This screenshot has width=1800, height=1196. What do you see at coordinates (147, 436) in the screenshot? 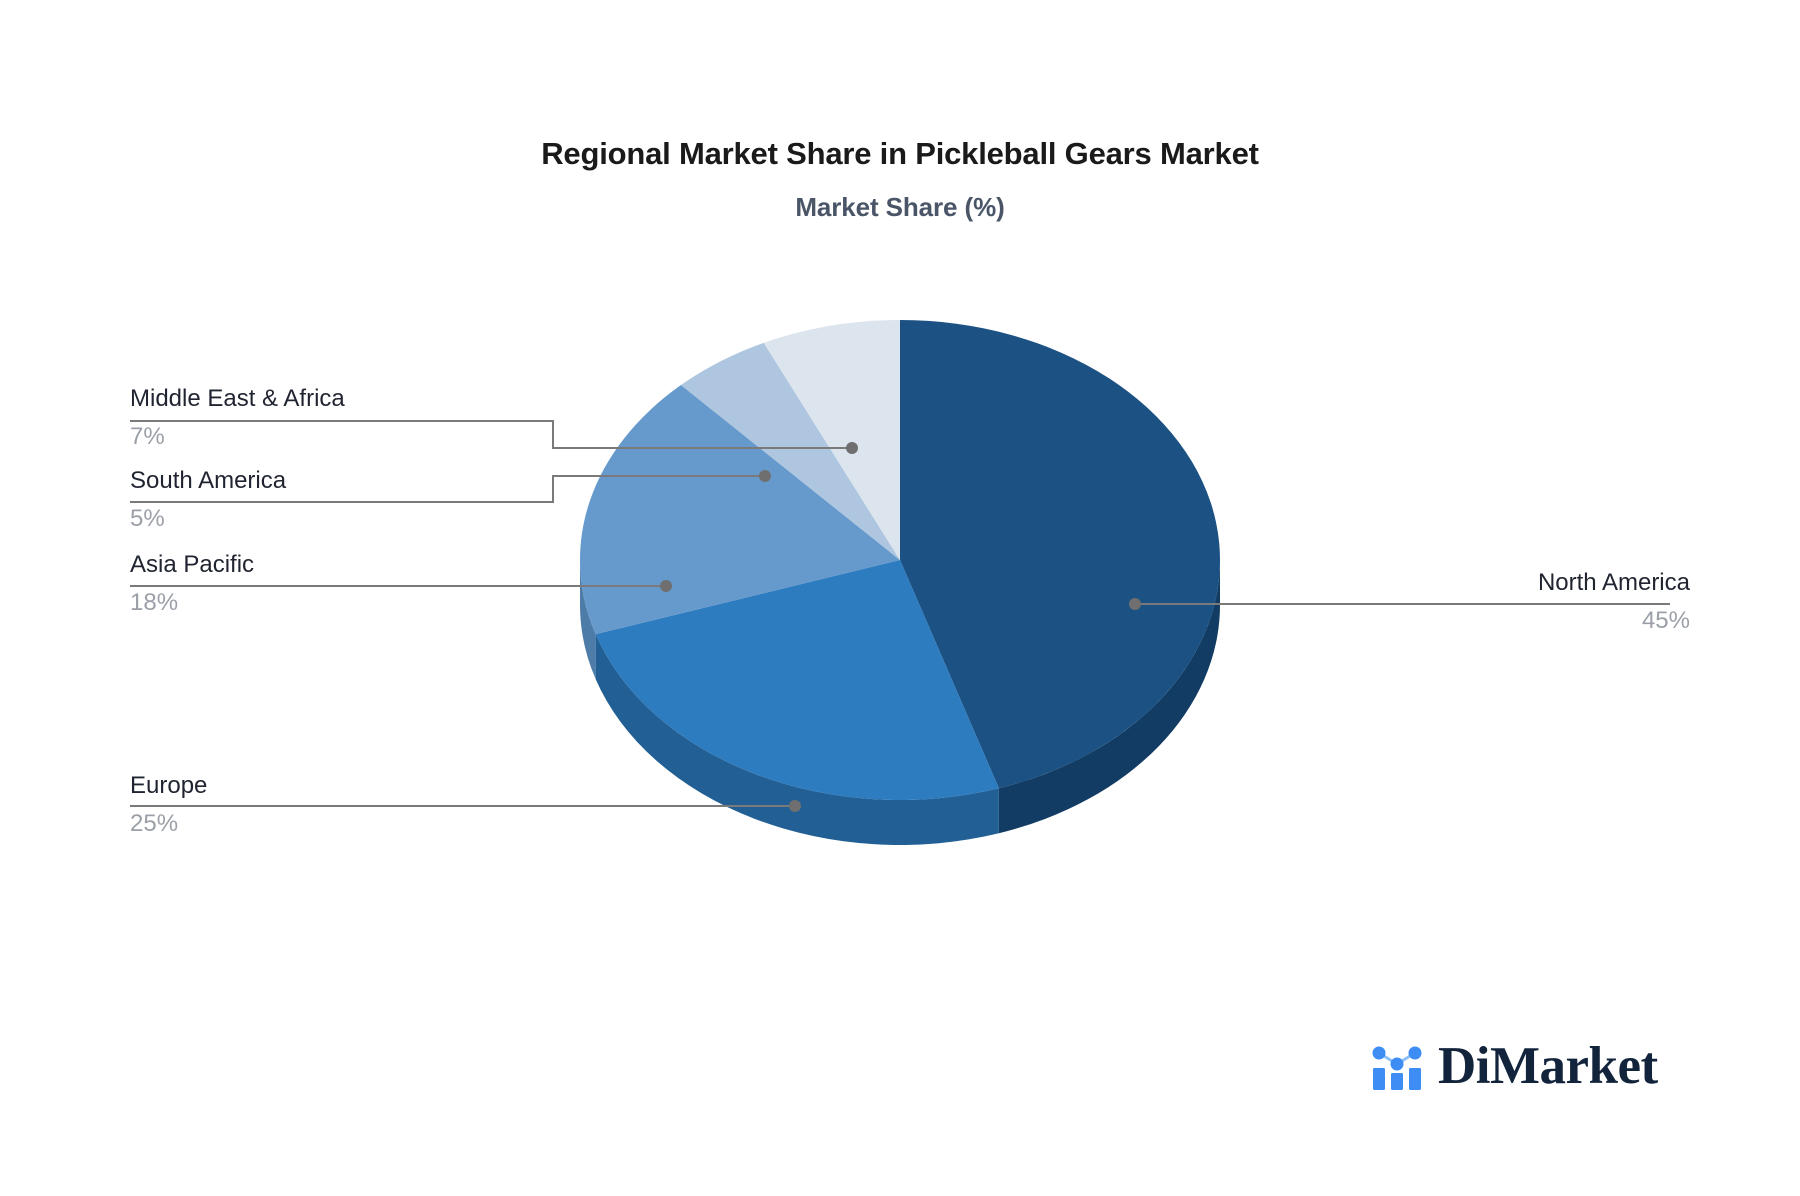
I see `callout-value-middle-east-africa: 7%` at bounding box center [147, 436].